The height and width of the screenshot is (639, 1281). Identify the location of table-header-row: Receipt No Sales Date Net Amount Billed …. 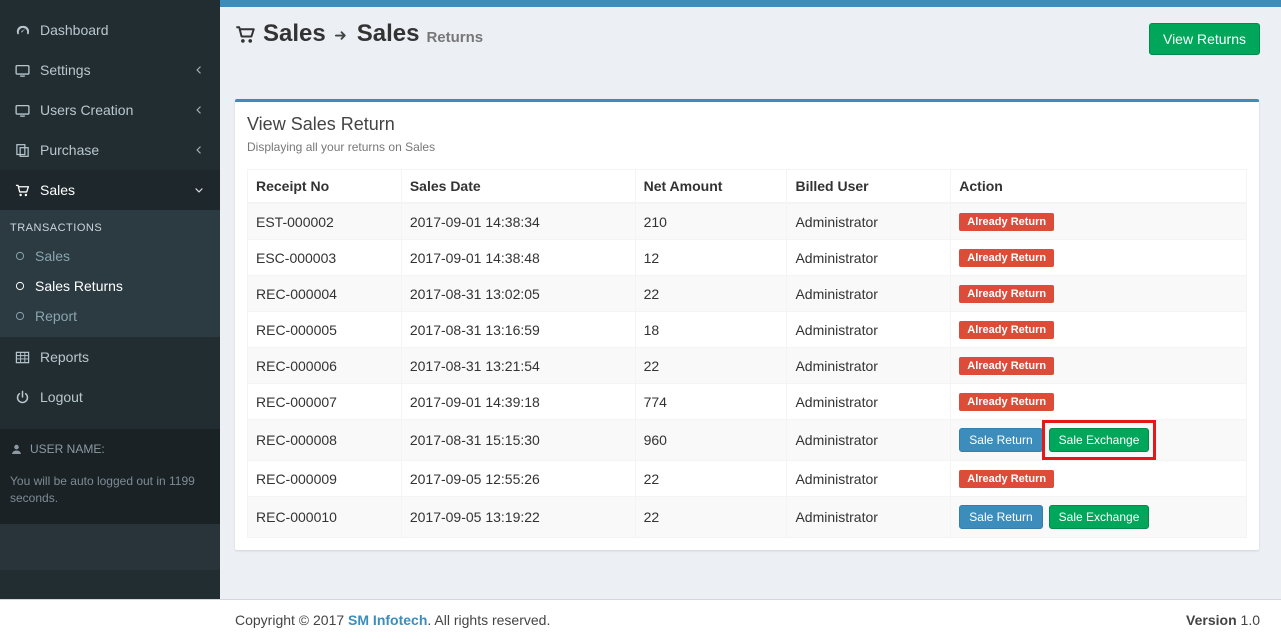
(747, 186).